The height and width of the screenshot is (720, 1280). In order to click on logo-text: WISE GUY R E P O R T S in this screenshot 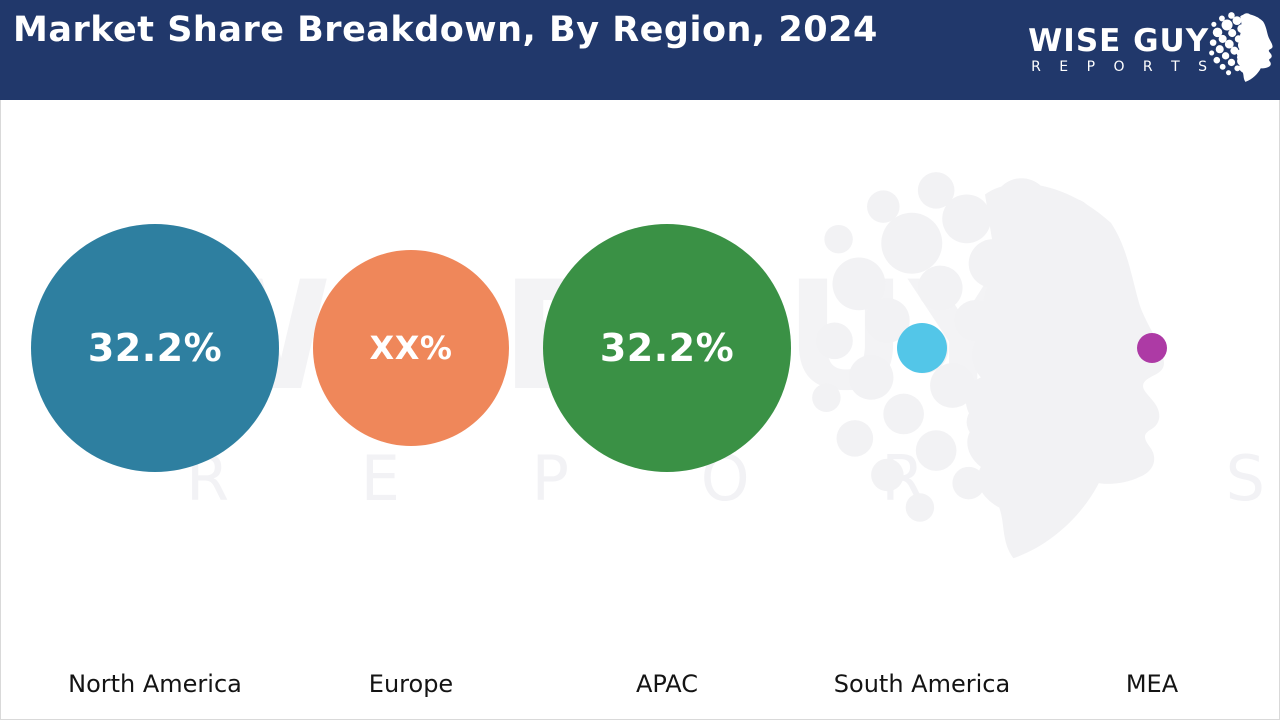, I will do `click(1121, 50)`.